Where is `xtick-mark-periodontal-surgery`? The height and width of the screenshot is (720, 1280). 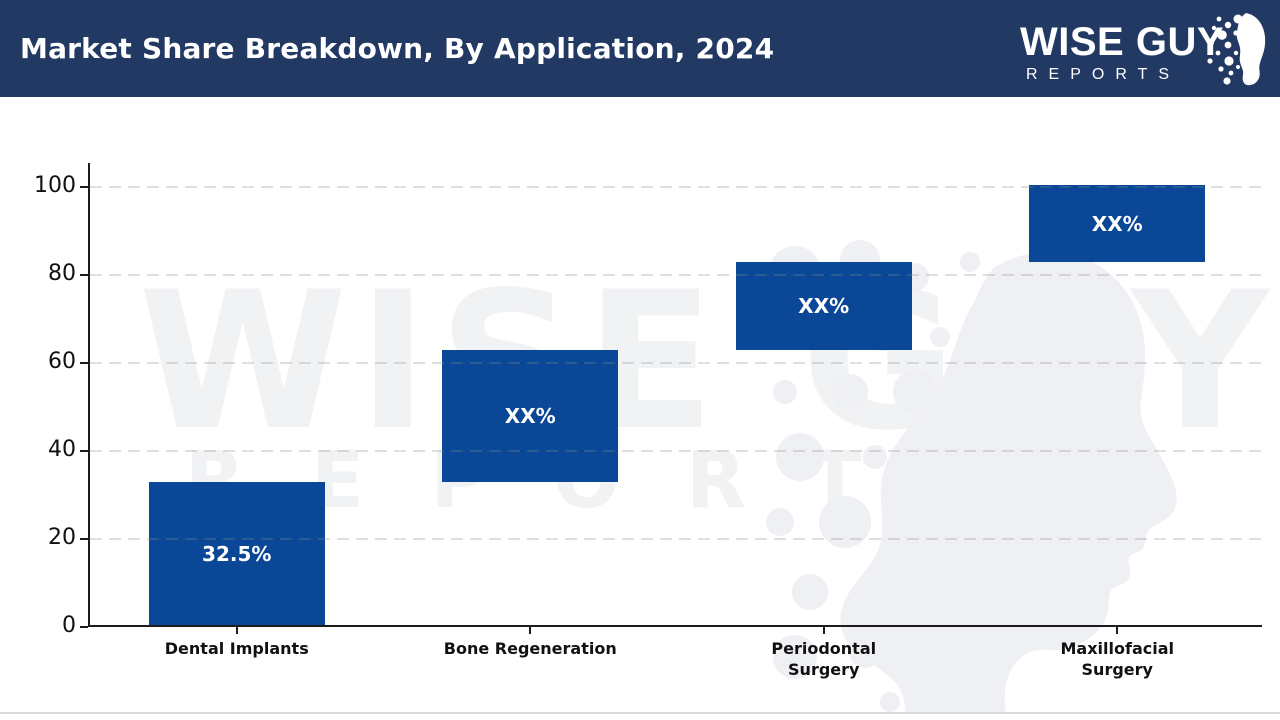 xtick-mark-periodontal-surgery is located at coordinates (823, 630).